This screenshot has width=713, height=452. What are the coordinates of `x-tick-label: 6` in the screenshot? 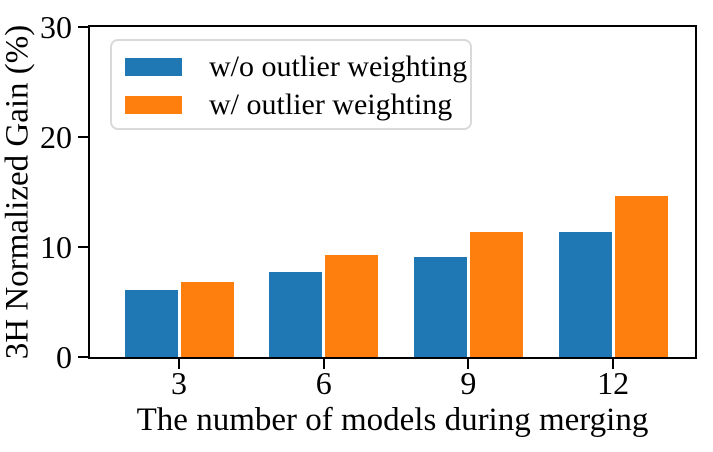 It's located at (323, 383).